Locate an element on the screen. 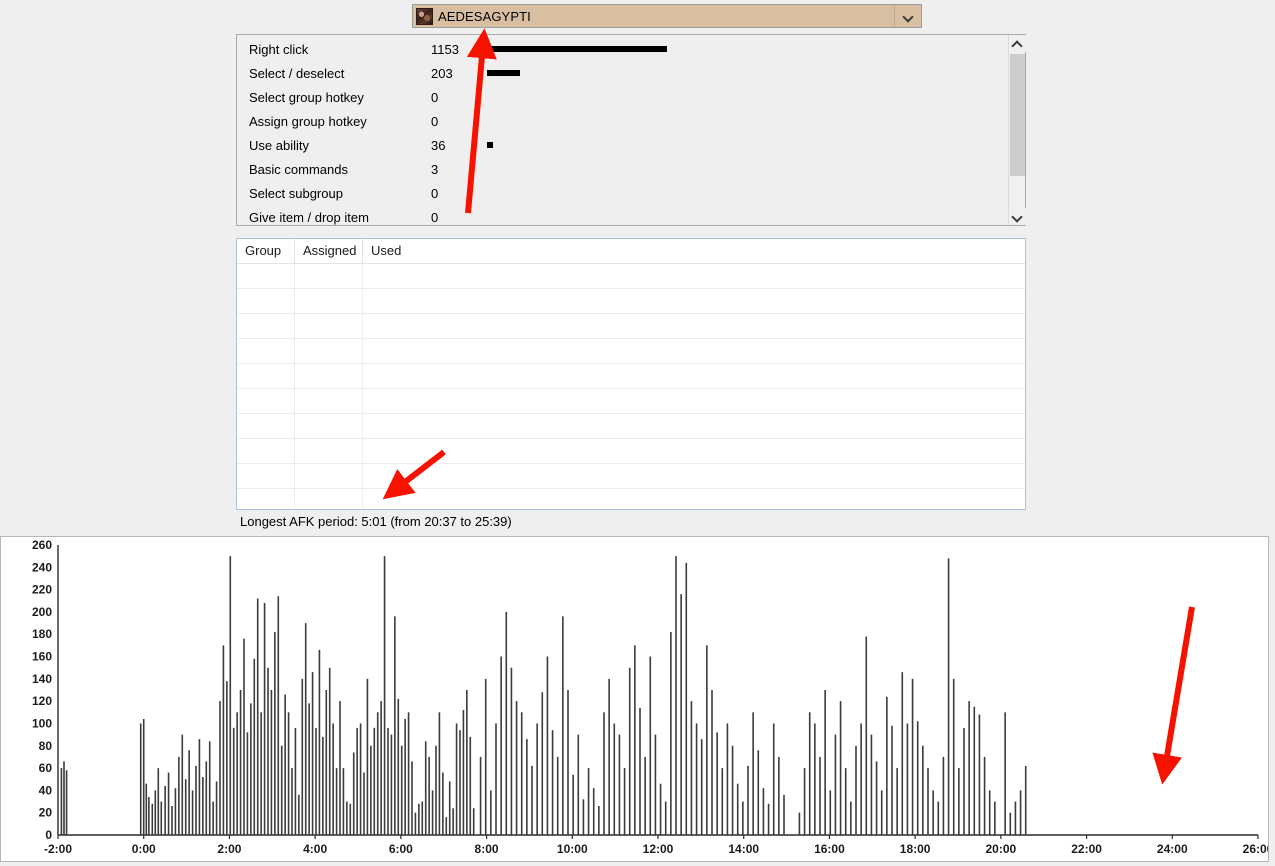 This screenshot has width=1275, height=866. y-axis-tick-label: 200 is located at coordinates (42, 612).